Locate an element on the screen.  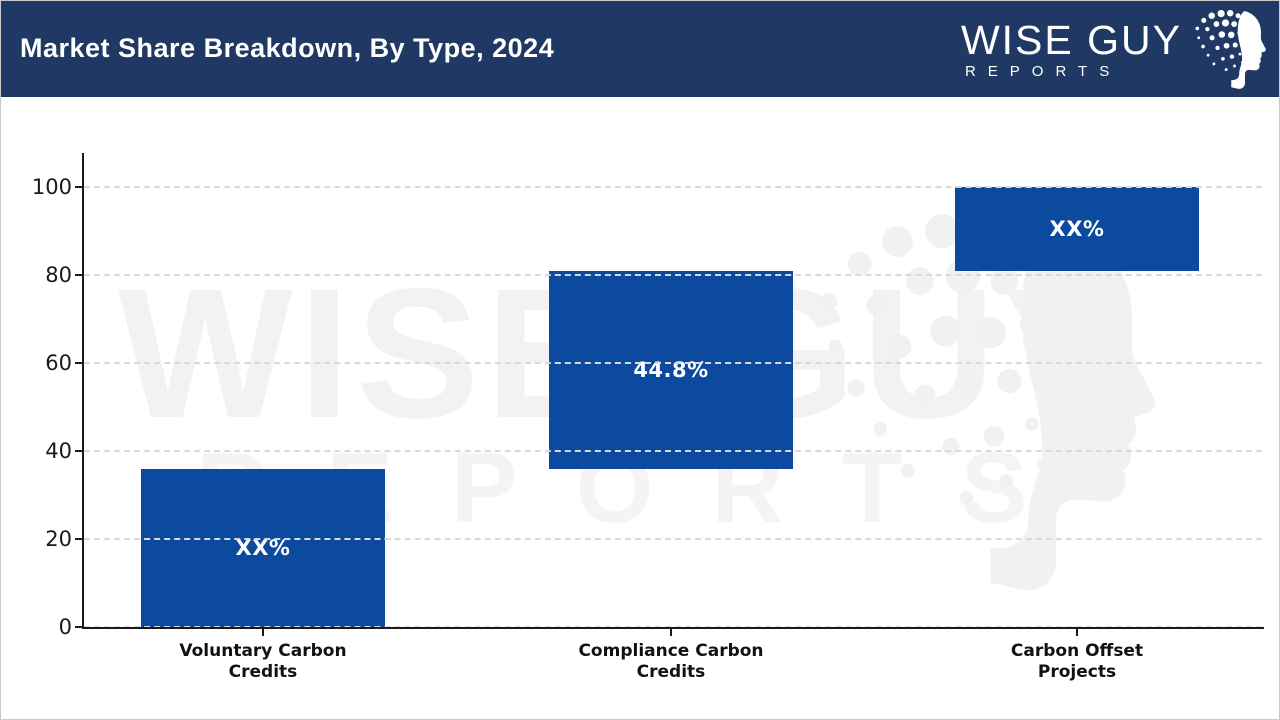
y-tick-label-80: 80 is located at coordinates (58, 275).